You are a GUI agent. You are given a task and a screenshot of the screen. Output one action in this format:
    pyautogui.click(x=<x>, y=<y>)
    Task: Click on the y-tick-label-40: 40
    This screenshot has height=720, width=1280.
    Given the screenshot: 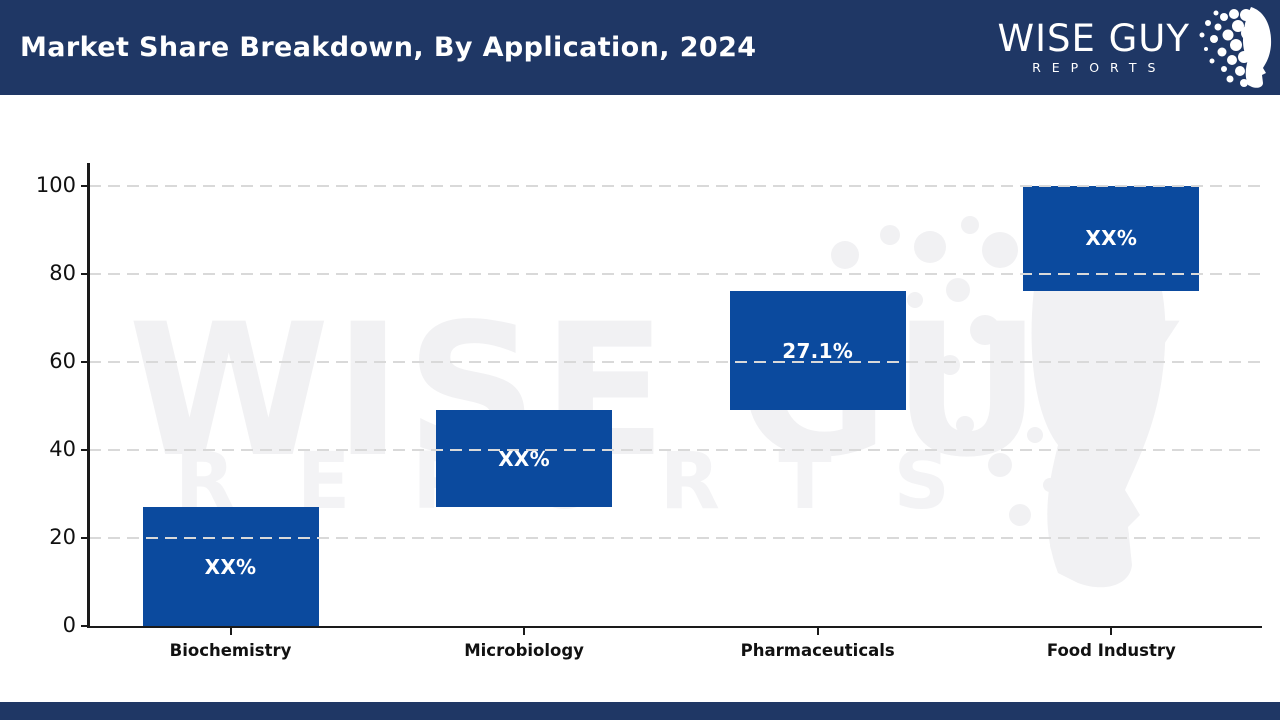 What is the action you would take?
    pyautogui.click(x=62, y=448)
    